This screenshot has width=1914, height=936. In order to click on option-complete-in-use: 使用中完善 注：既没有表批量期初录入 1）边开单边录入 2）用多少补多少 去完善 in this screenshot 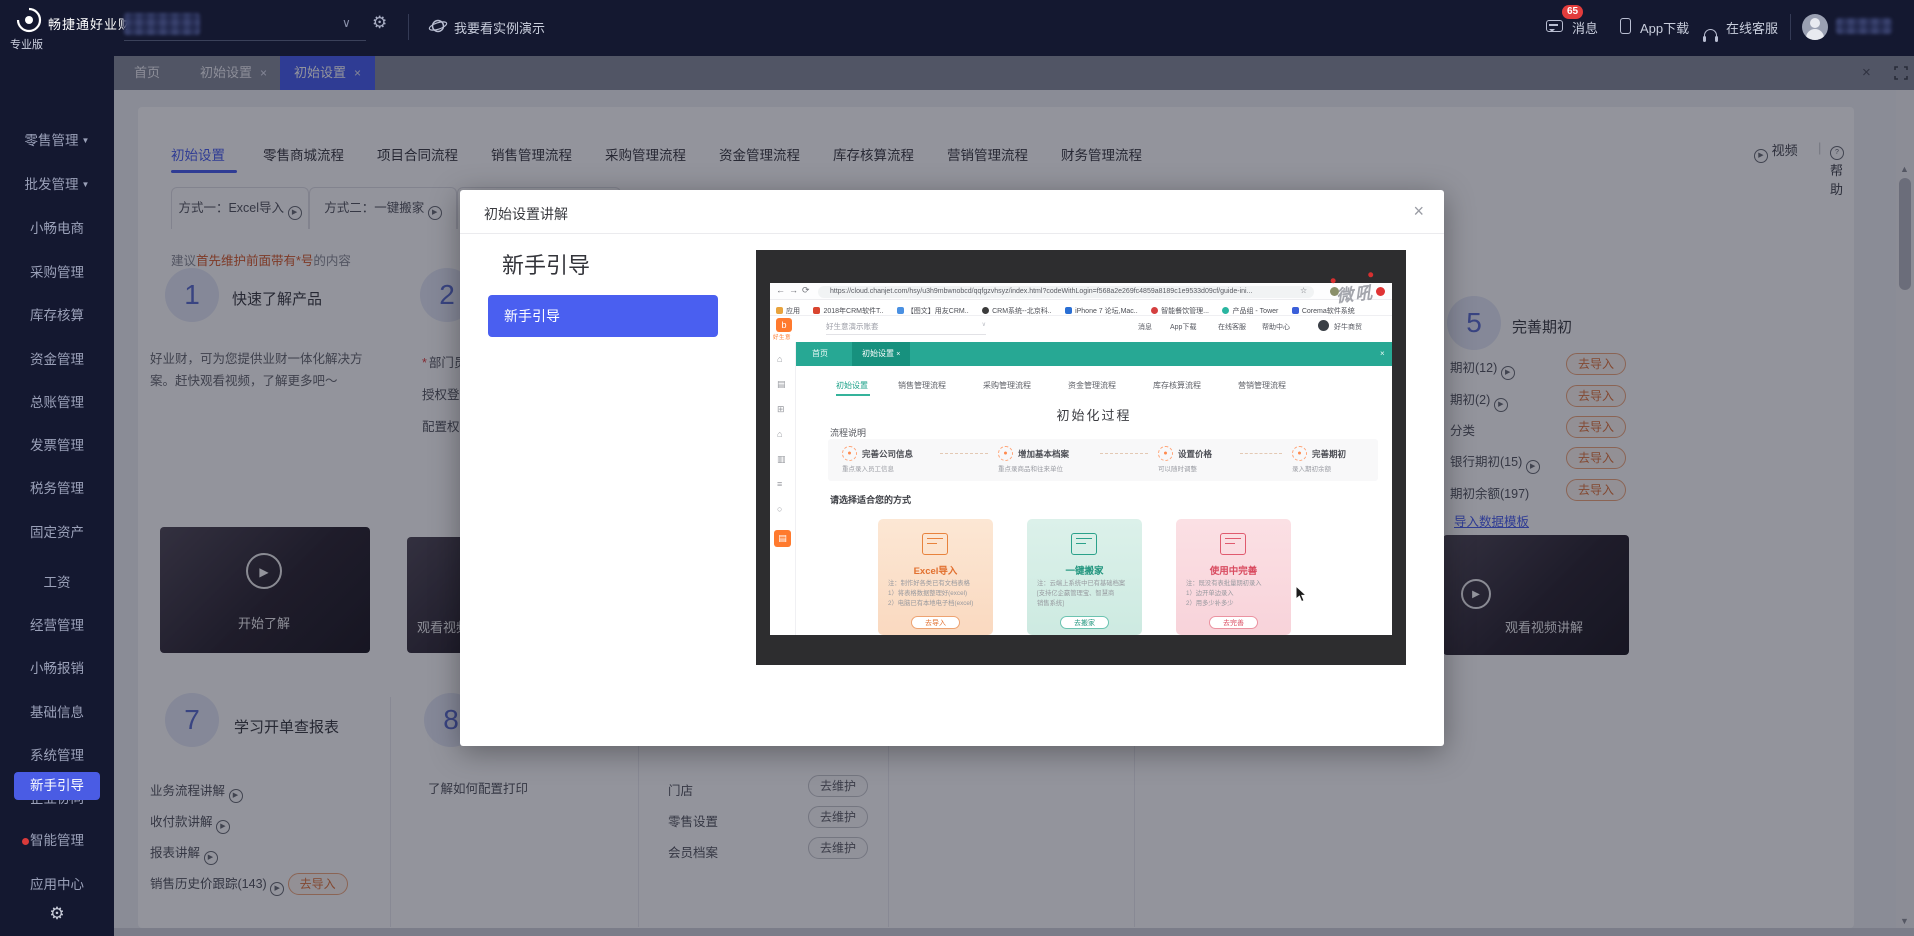, I will do `click(1233, 577)`.